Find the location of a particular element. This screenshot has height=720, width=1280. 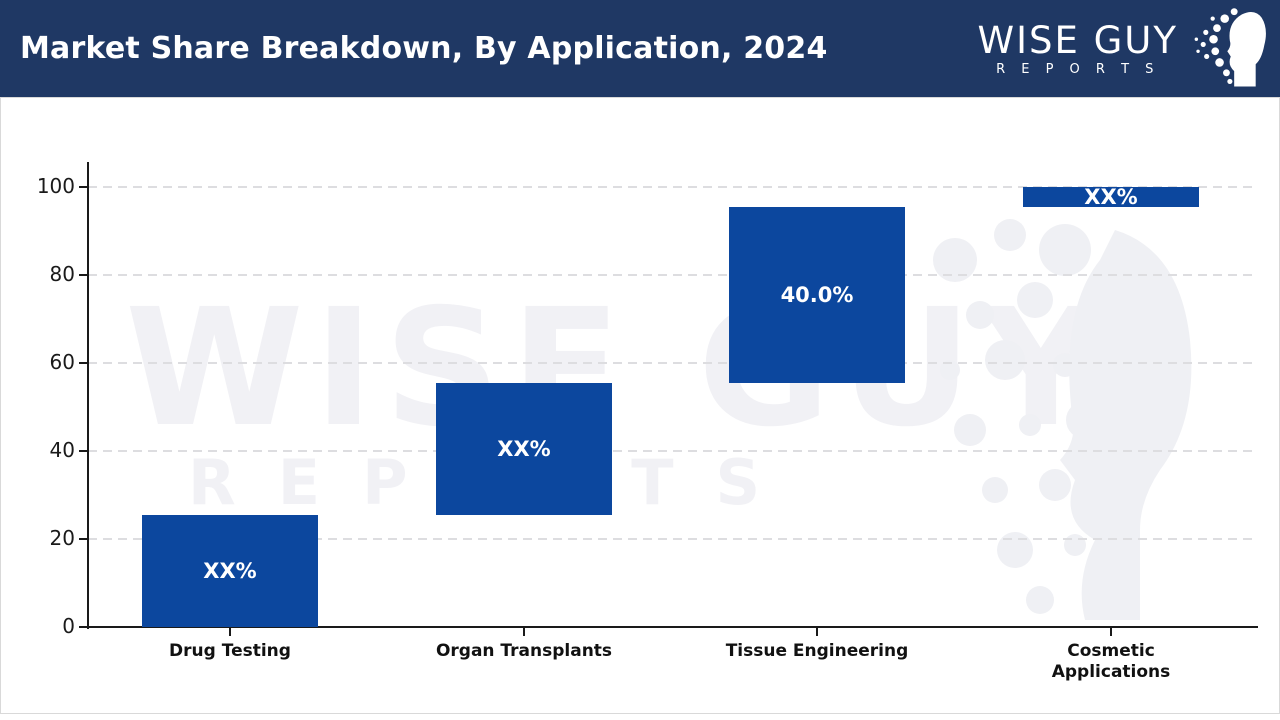

y-tick-label-40: 40 is located at coordinates (62, 450).